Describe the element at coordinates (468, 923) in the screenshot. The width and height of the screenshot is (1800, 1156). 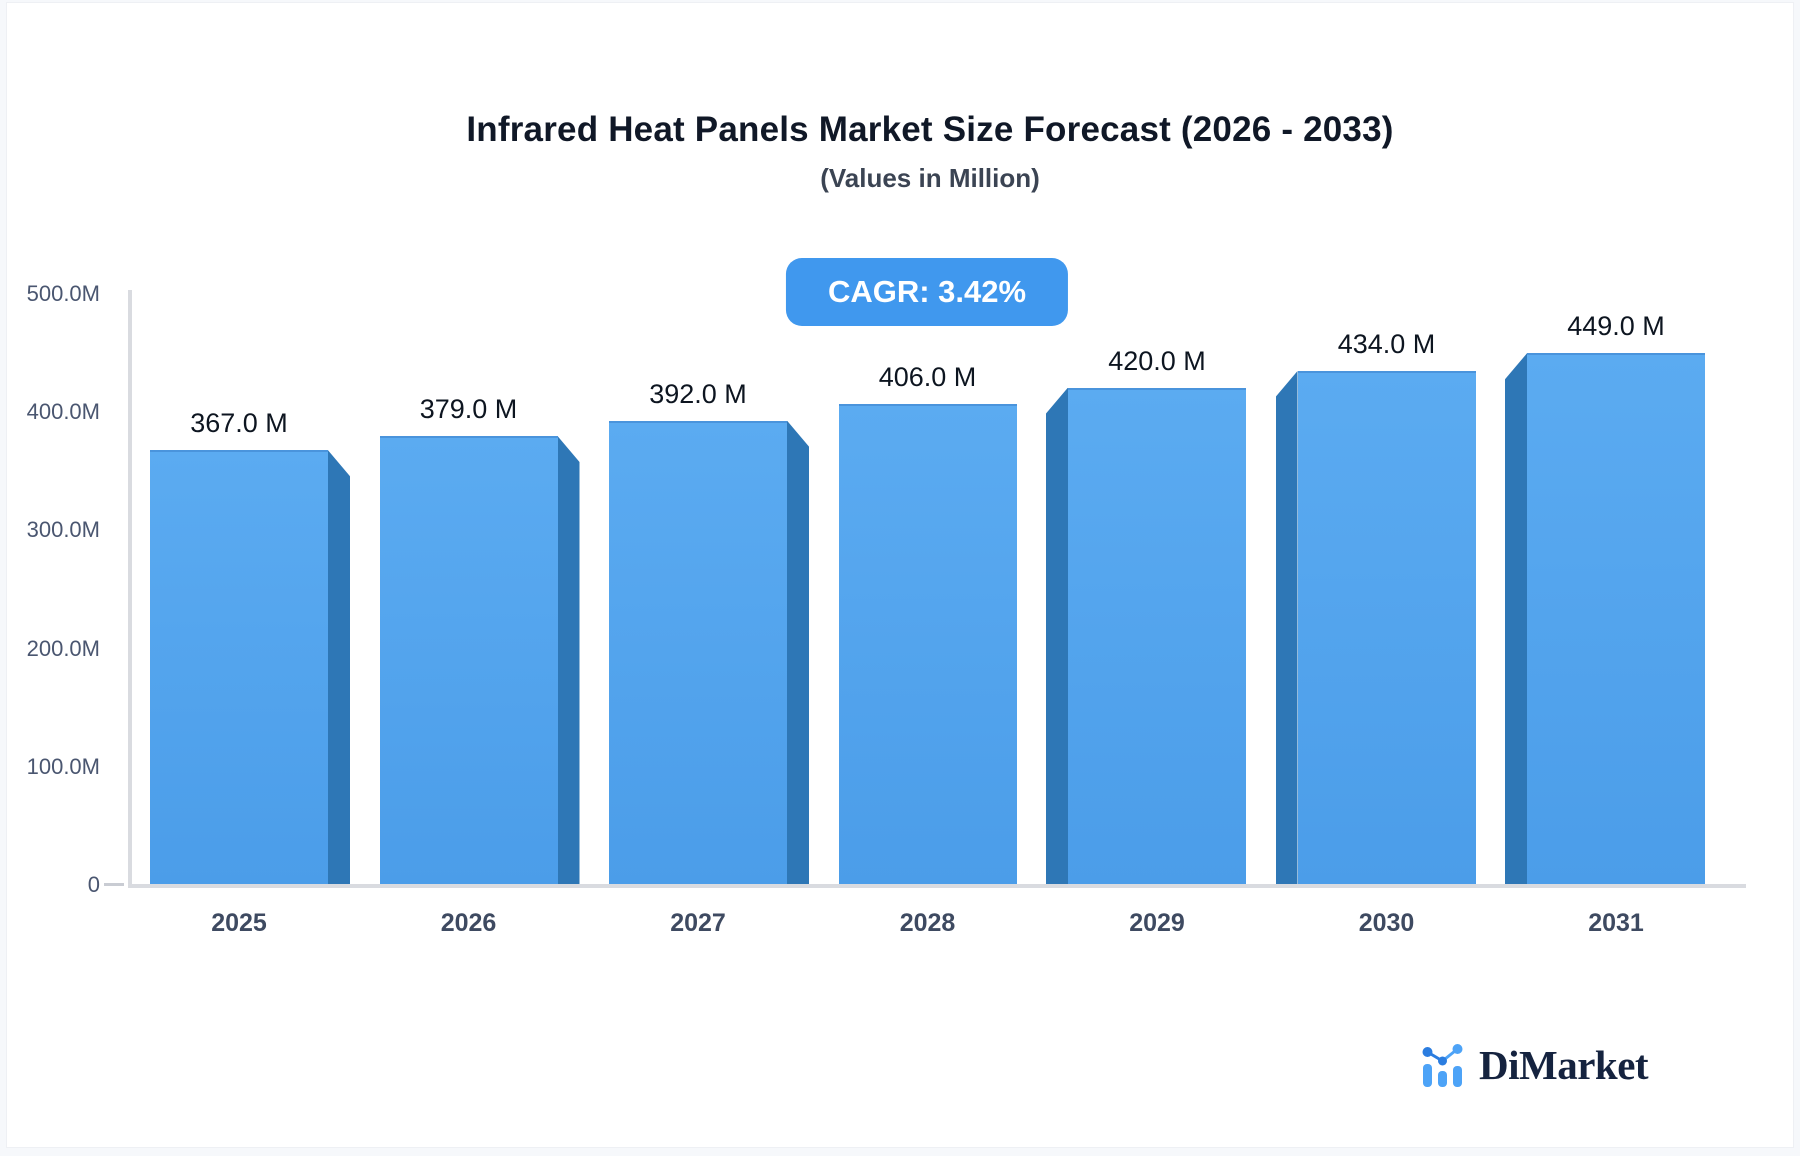
I see `x-axis-label: 2026` at that location.